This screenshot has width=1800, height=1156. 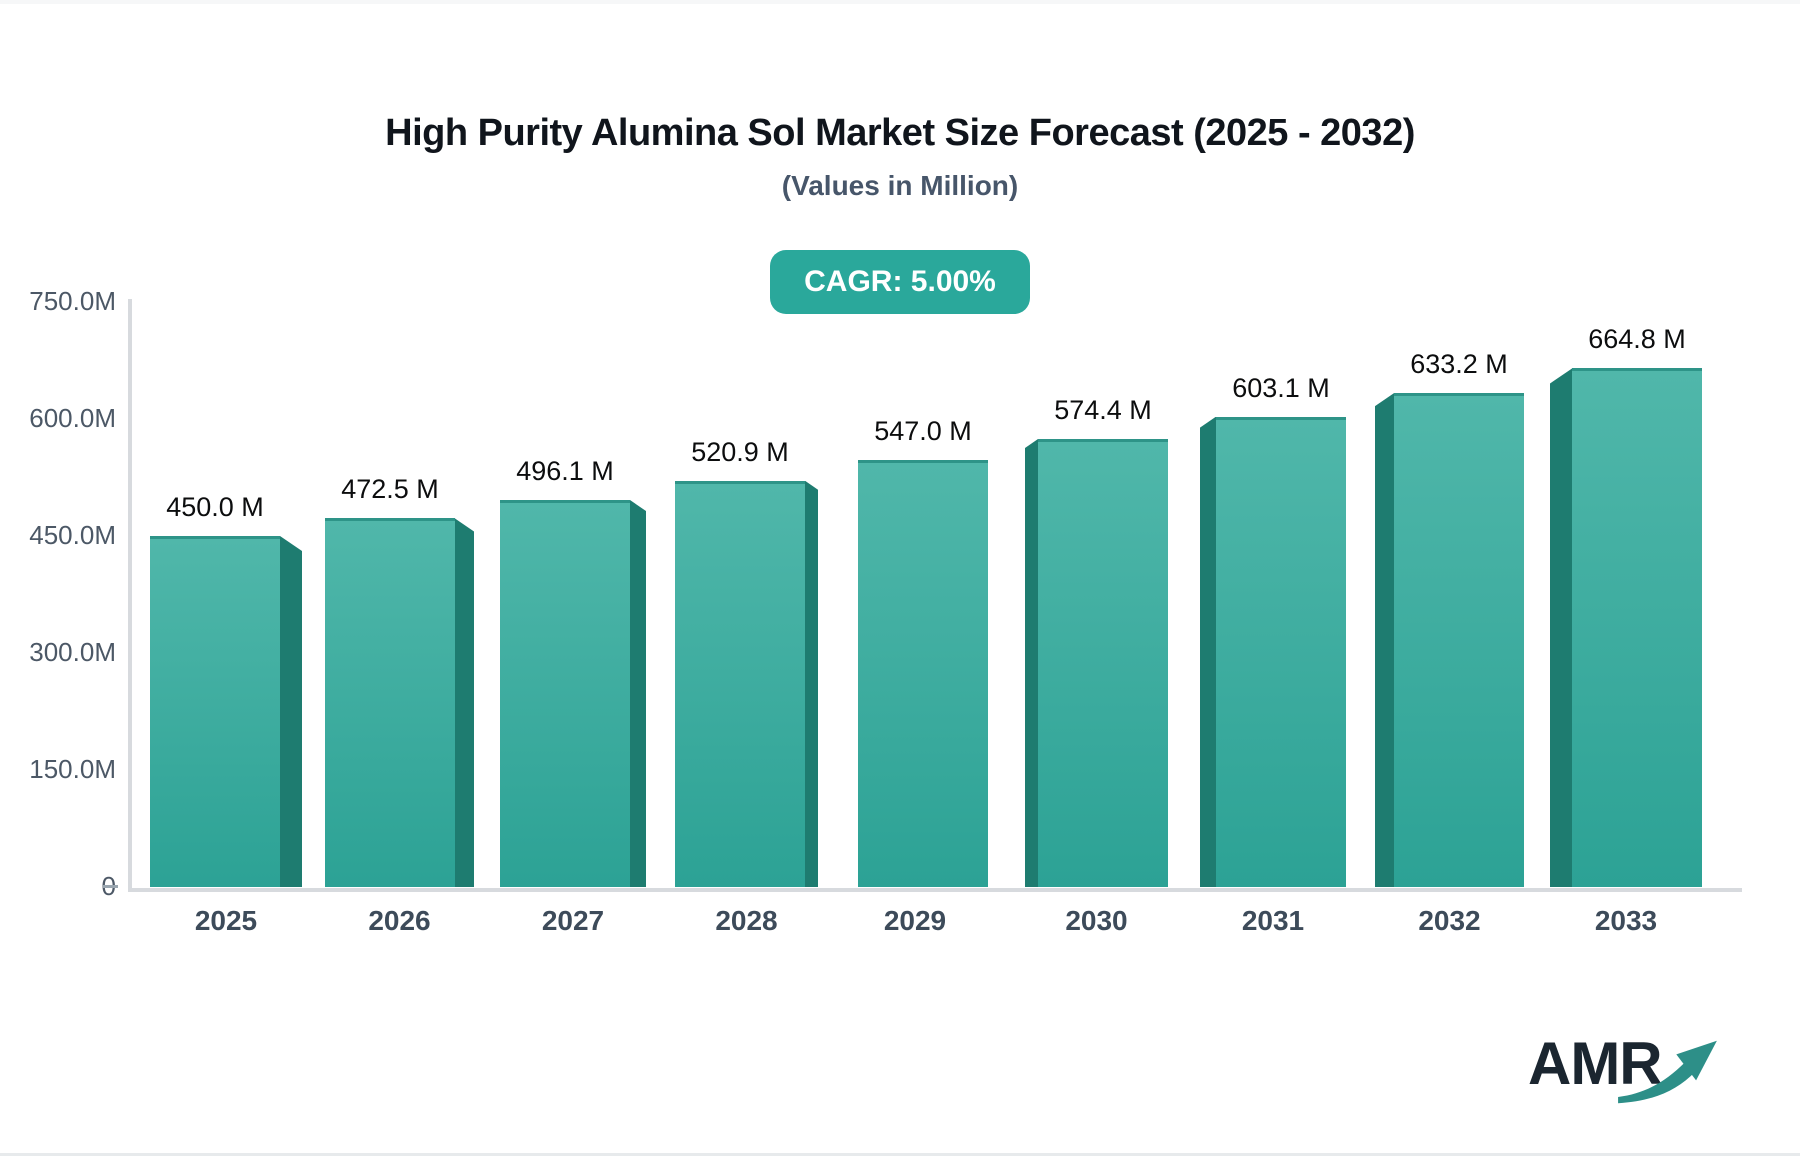 I want to click on x-tick-label-2029: 2029, so click(x=915, y=920).